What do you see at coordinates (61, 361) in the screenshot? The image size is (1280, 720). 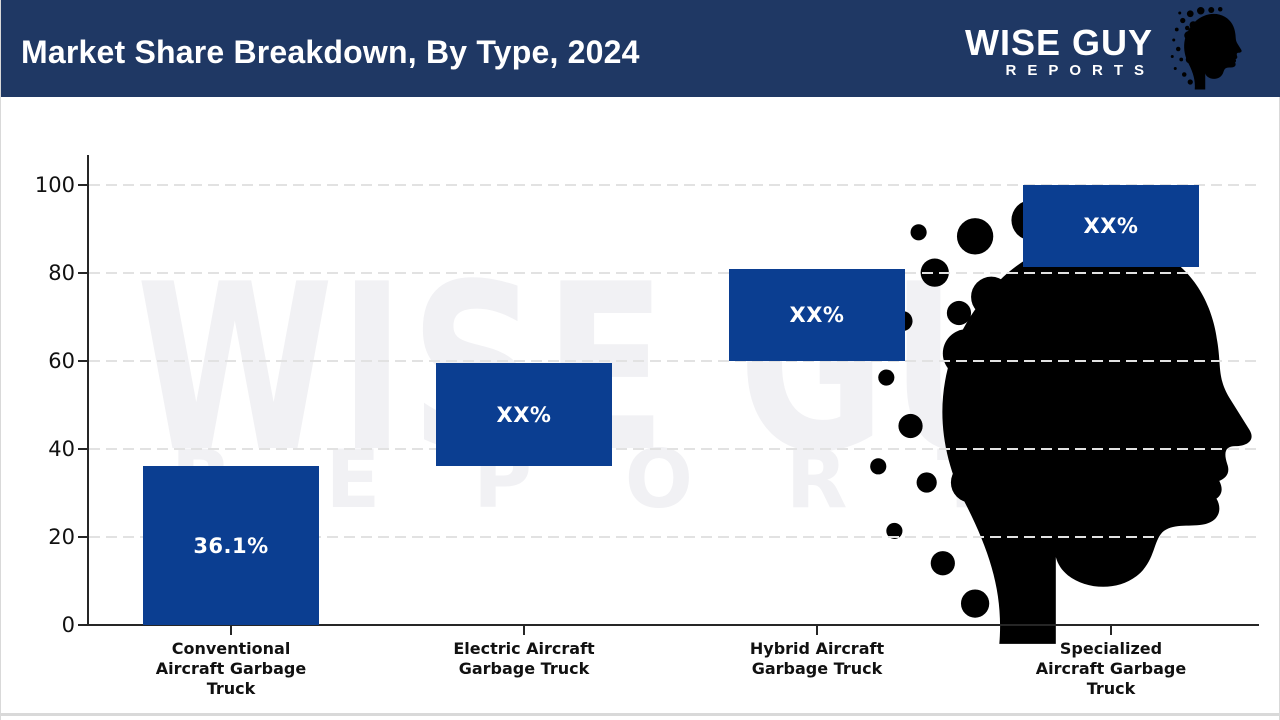 I see `y-tick-label: 60` at bounding box center [61, 361].